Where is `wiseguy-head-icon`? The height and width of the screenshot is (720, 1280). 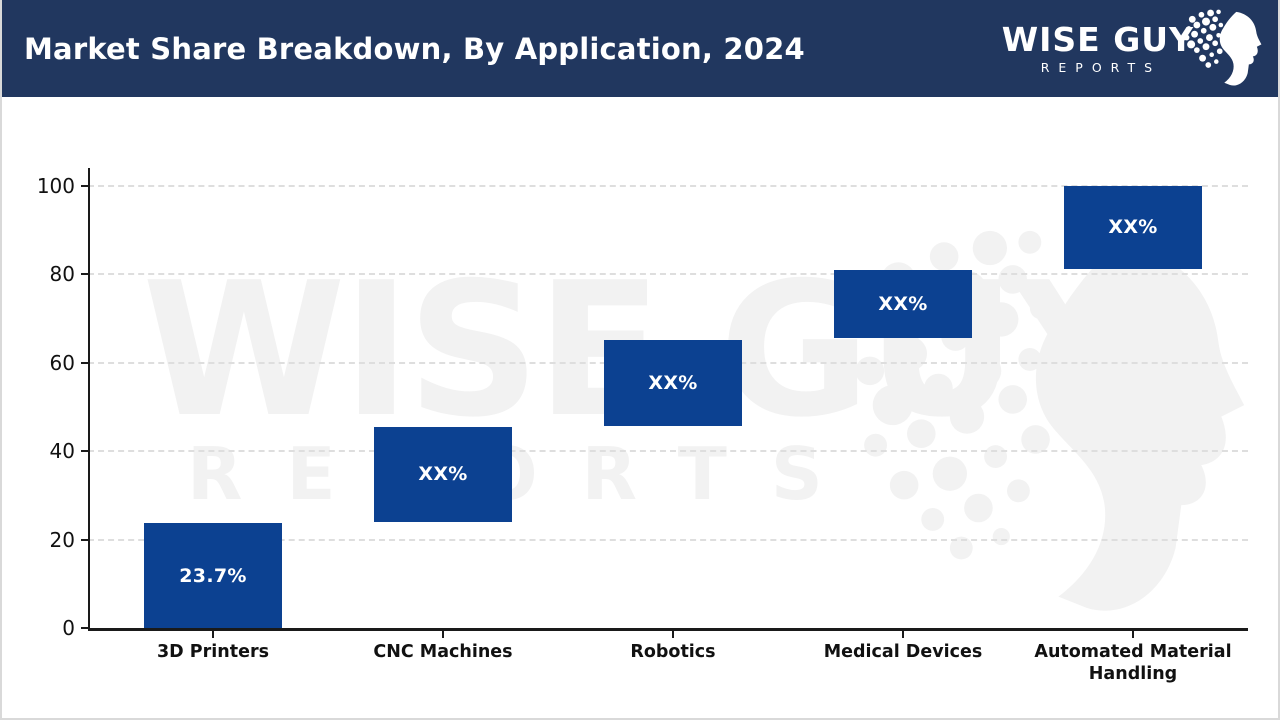
wiseguy-head-icon is located at coordinates (1222, 47).